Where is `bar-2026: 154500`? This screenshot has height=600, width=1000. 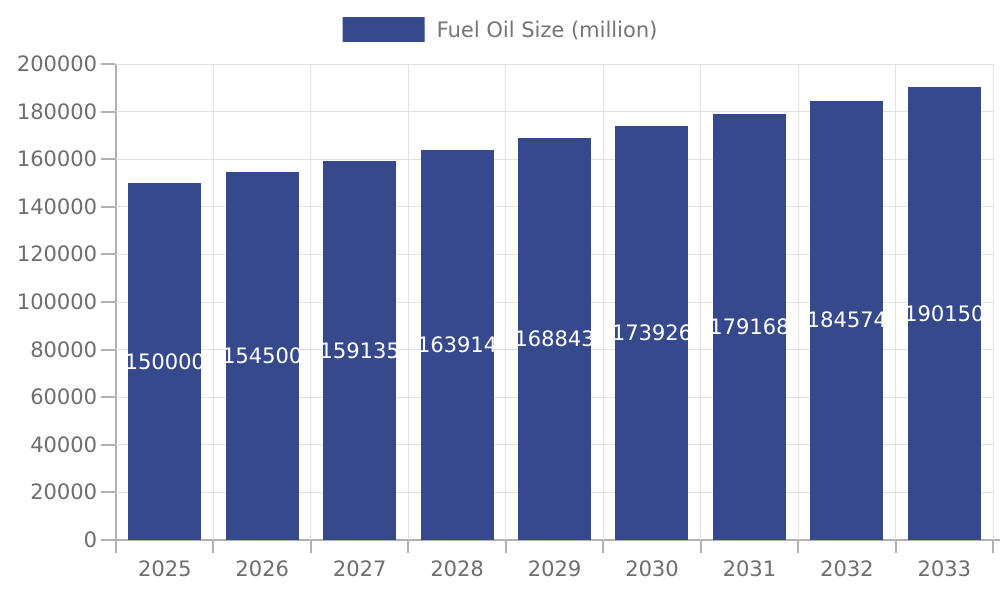
bar-2026: 154500 is located at coordinates (262, 356).